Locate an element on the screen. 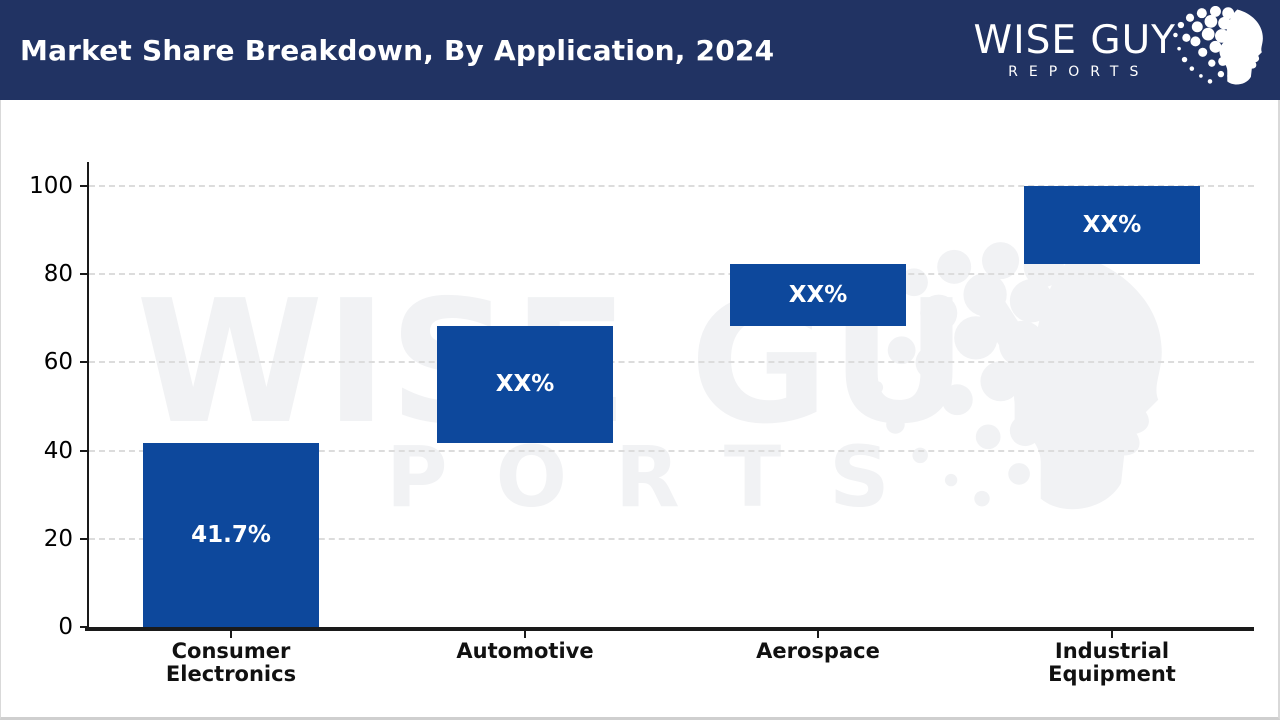 The height and width of the screenshot is (720, 1280). logo-wordmark: WISE GUY REPORTS is located at coordinates (1074, 48).